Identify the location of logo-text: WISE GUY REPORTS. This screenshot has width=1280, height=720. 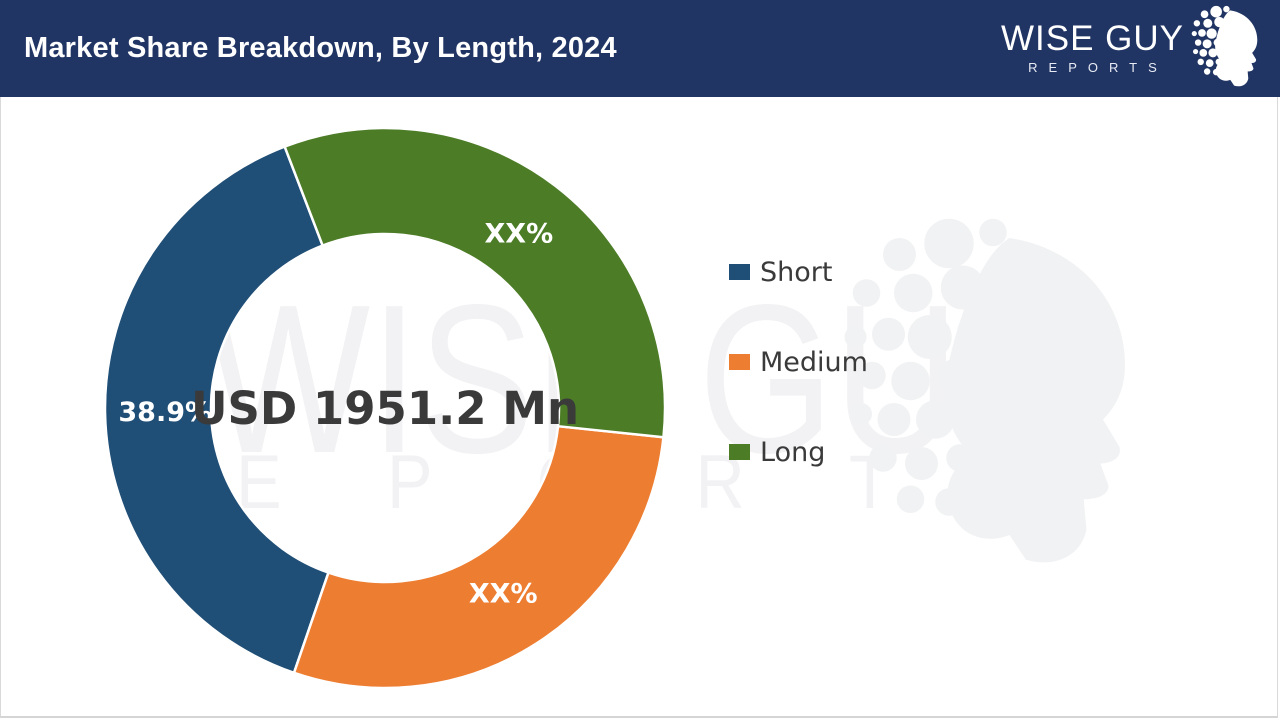
(1092, 47).